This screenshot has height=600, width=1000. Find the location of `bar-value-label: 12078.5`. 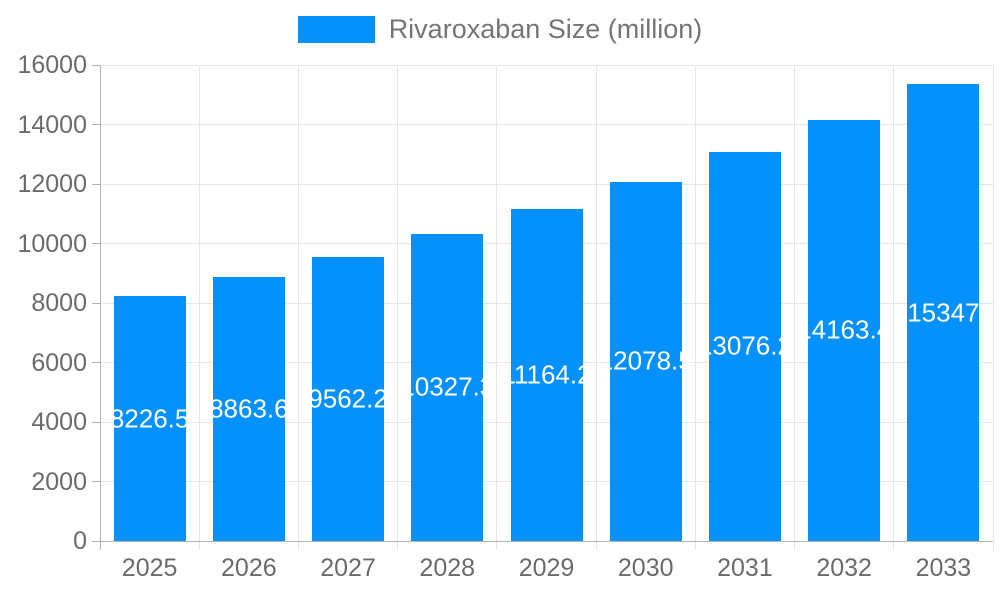

bar-value-label: 12078.5 is located at coordinates (646, 360).